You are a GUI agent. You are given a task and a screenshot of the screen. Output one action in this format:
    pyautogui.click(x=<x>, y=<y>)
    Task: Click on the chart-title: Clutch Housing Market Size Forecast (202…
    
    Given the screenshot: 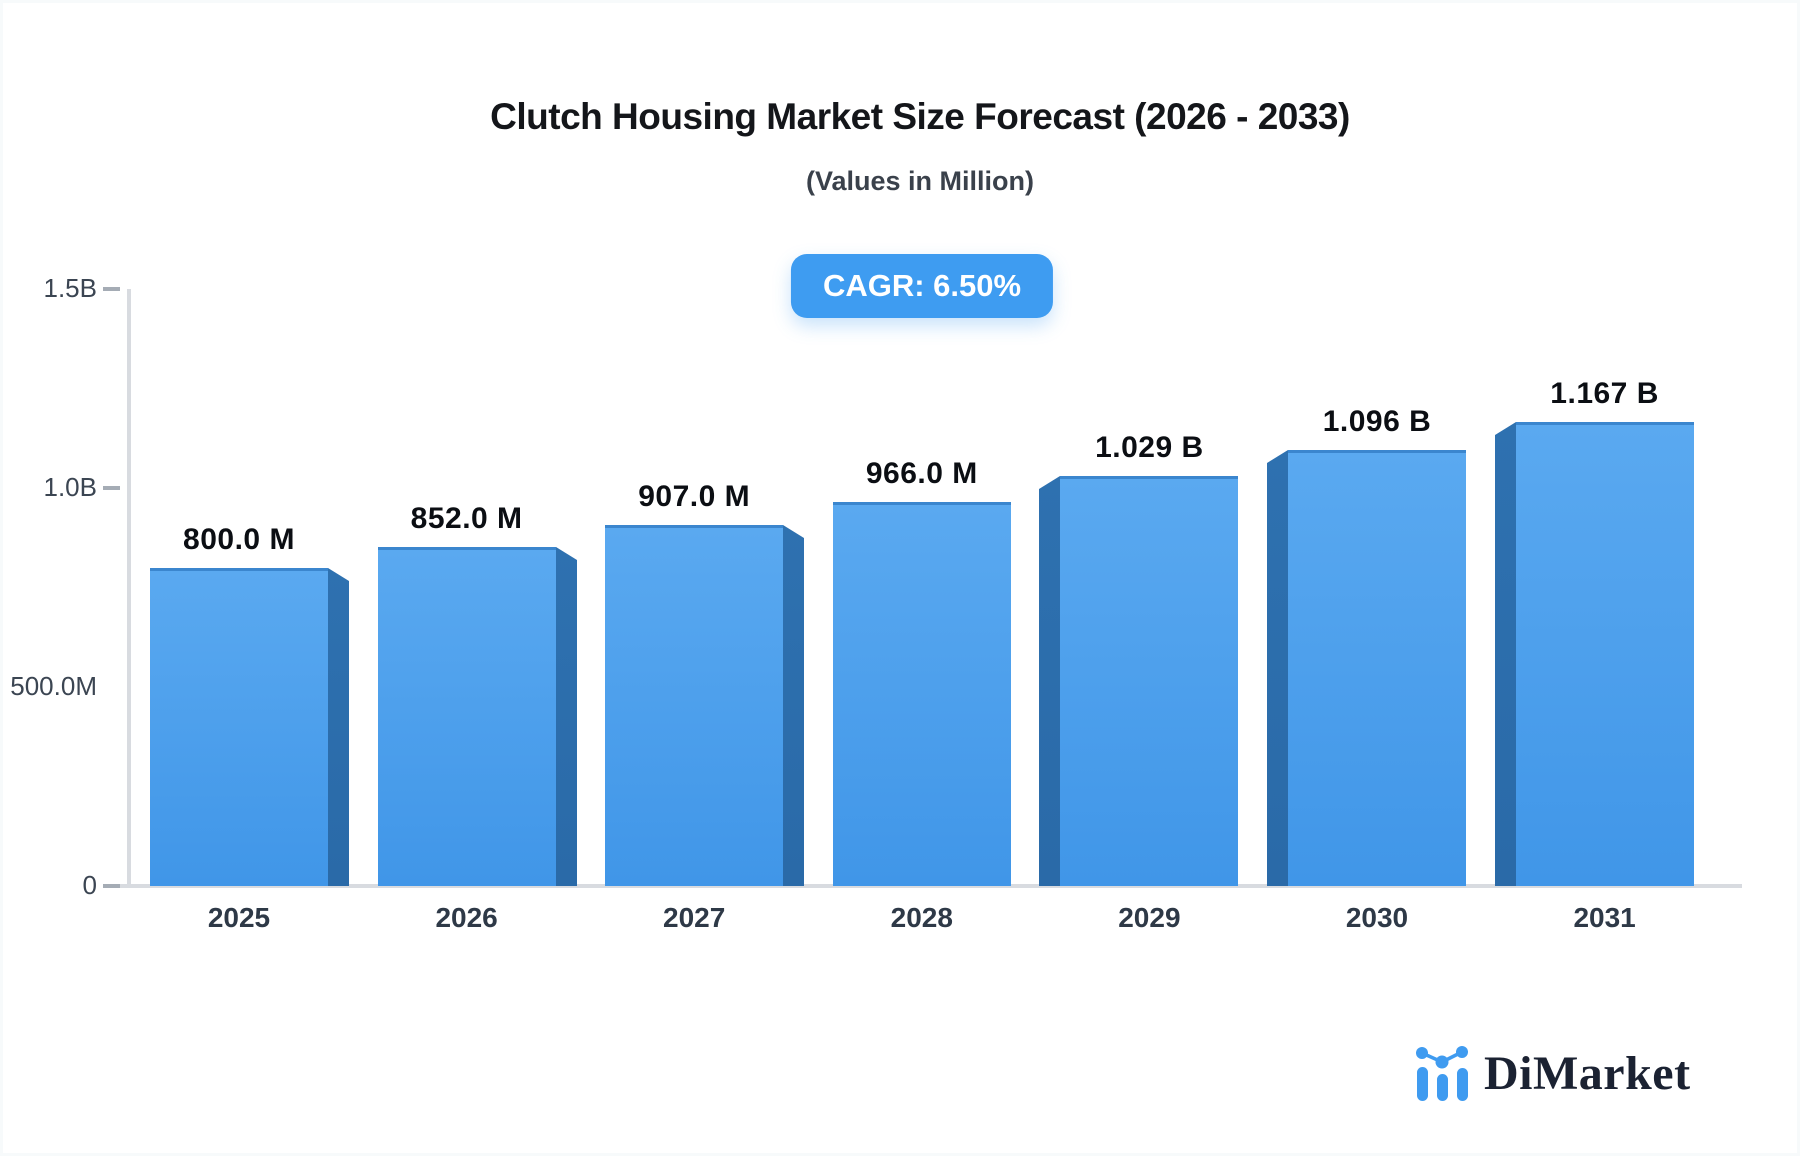 What is the action you would take?
    pyautogui.click(x=920, y=116)
    